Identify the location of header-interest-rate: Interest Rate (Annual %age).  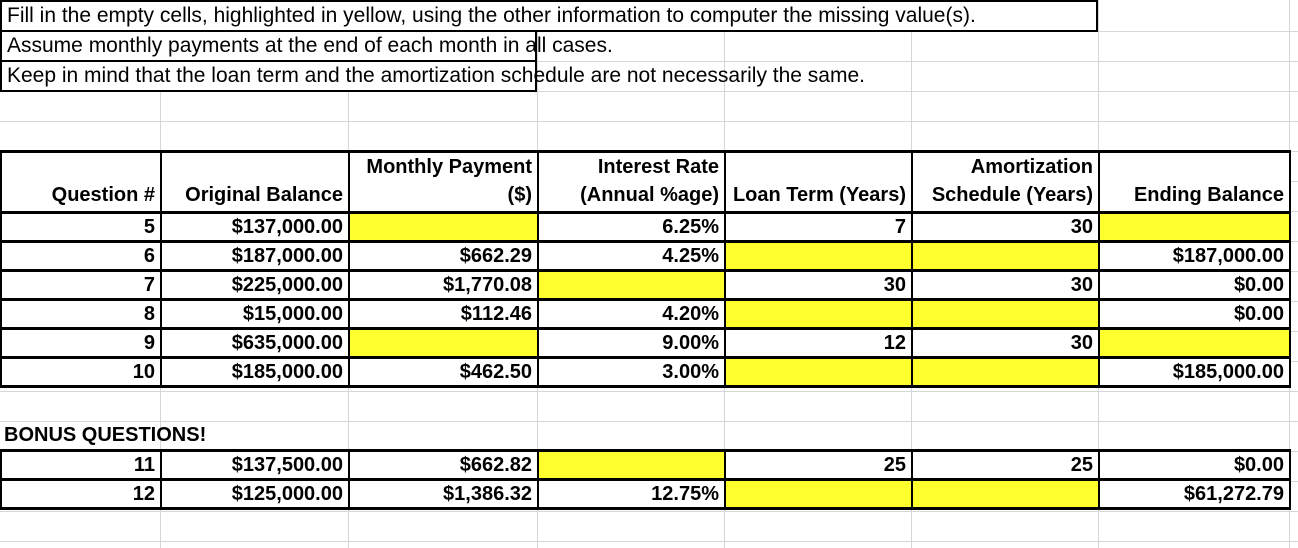
(631, 182).